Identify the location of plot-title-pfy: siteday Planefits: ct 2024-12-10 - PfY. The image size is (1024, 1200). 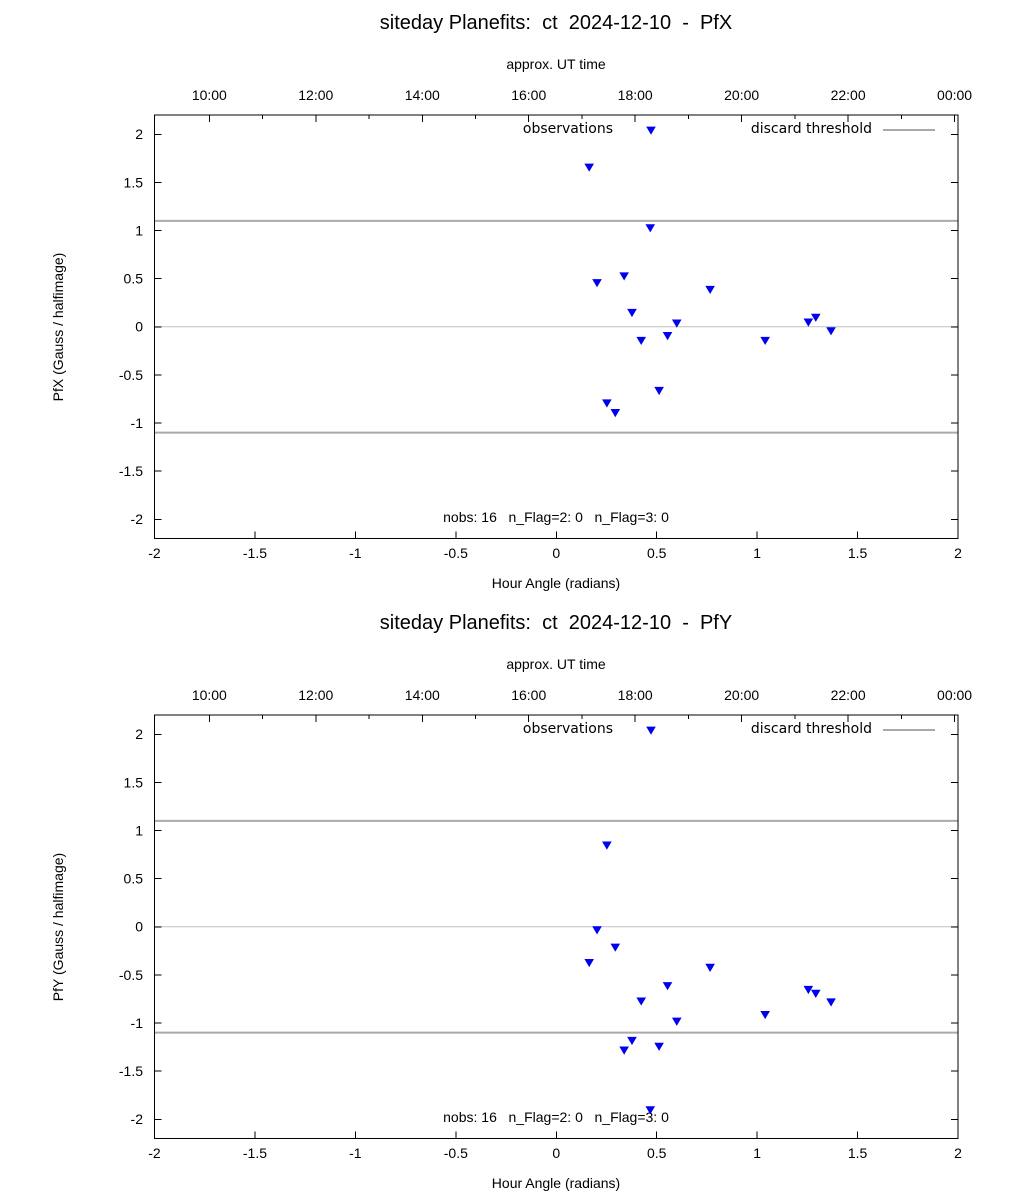
(556, 623).